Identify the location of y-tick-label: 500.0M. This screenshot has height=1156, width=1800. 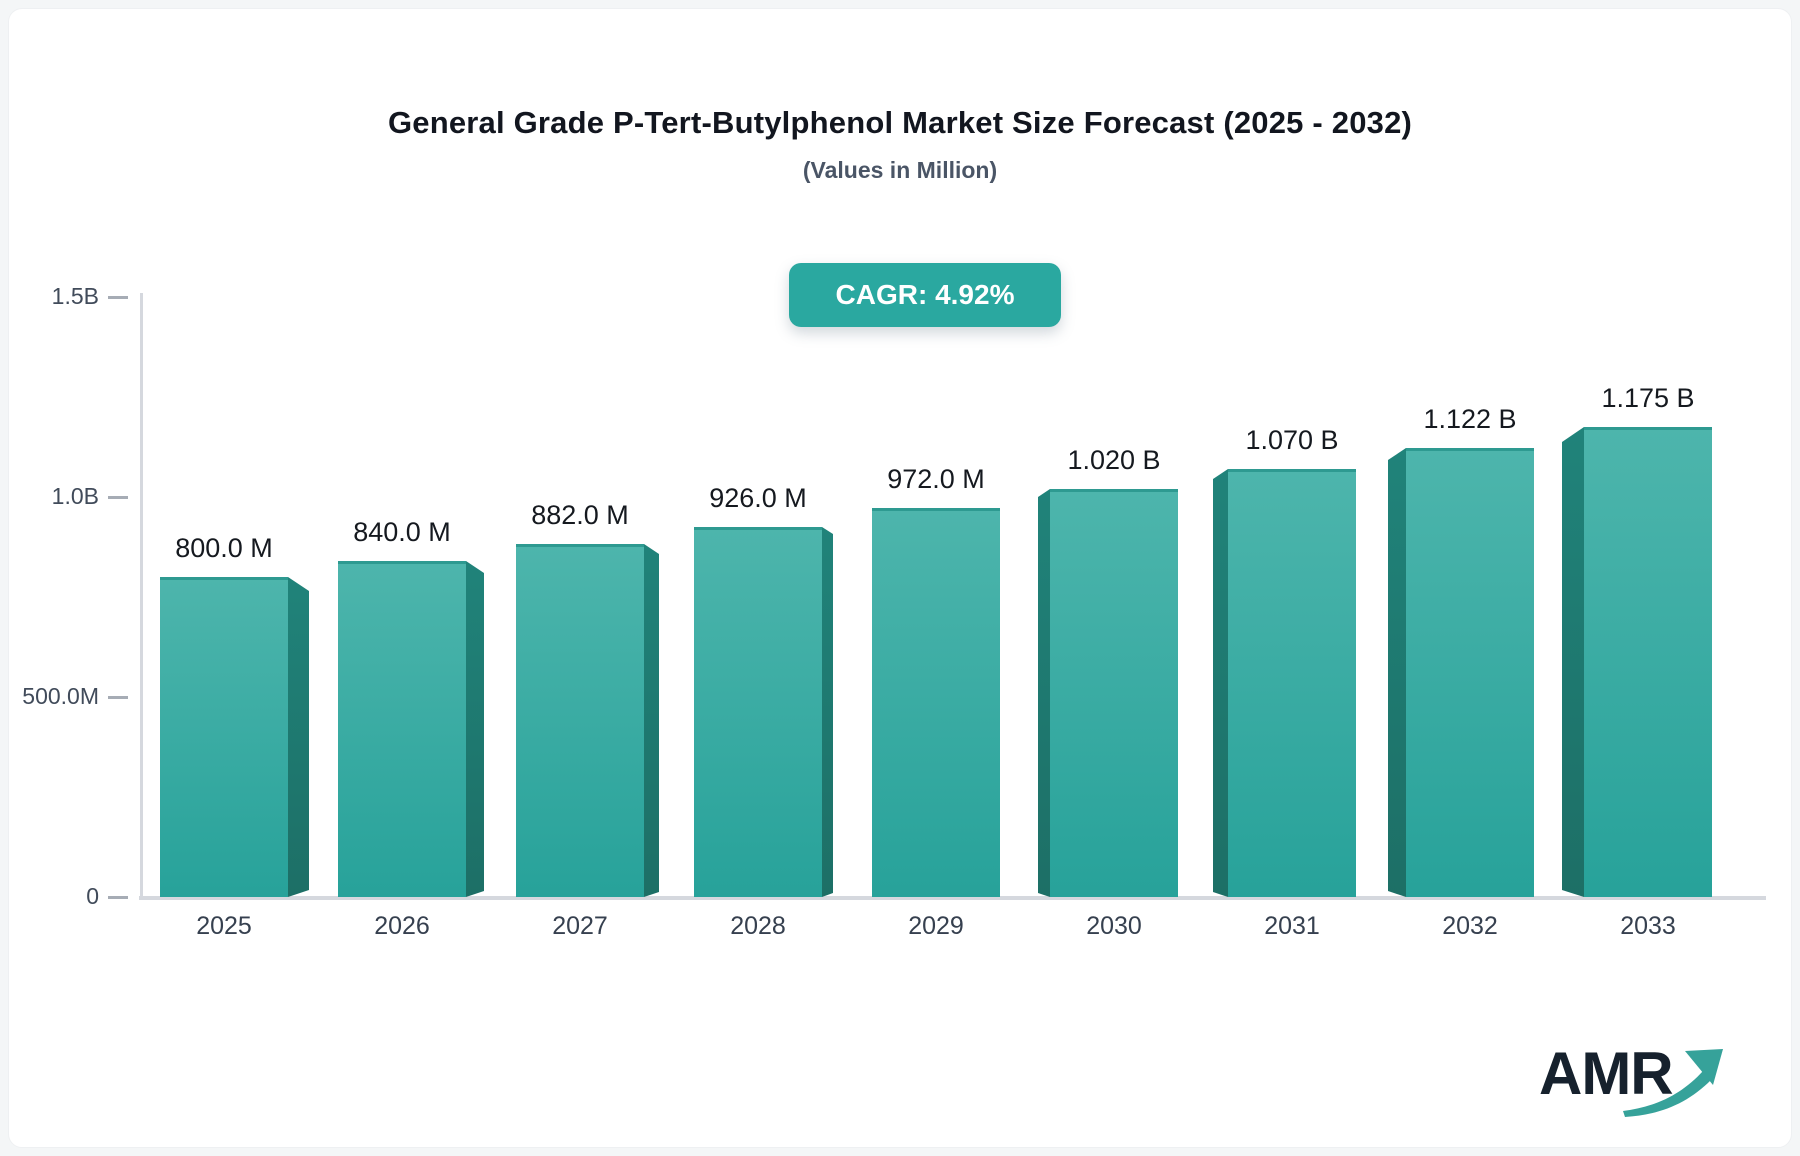
(60, 696).